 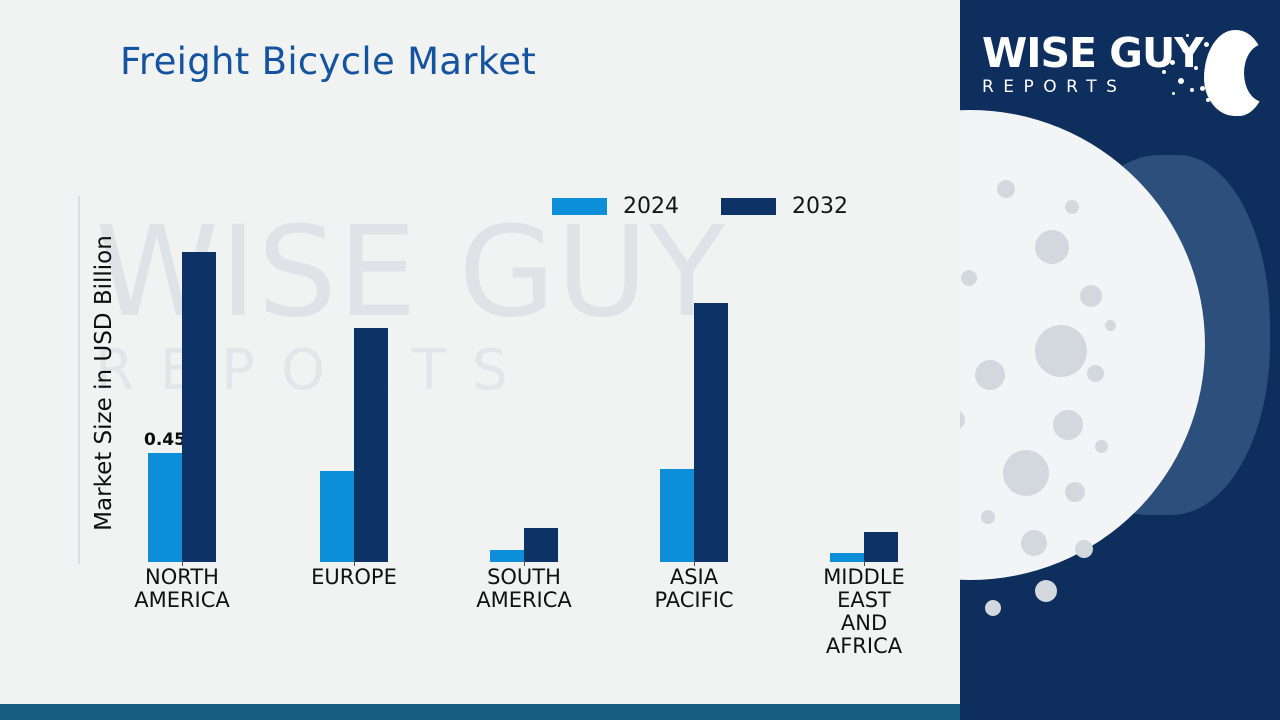 What do you see at coordinates (1262, 73) in the screenshot?
I see `face-cutout` at bounding box center [1262, 73].